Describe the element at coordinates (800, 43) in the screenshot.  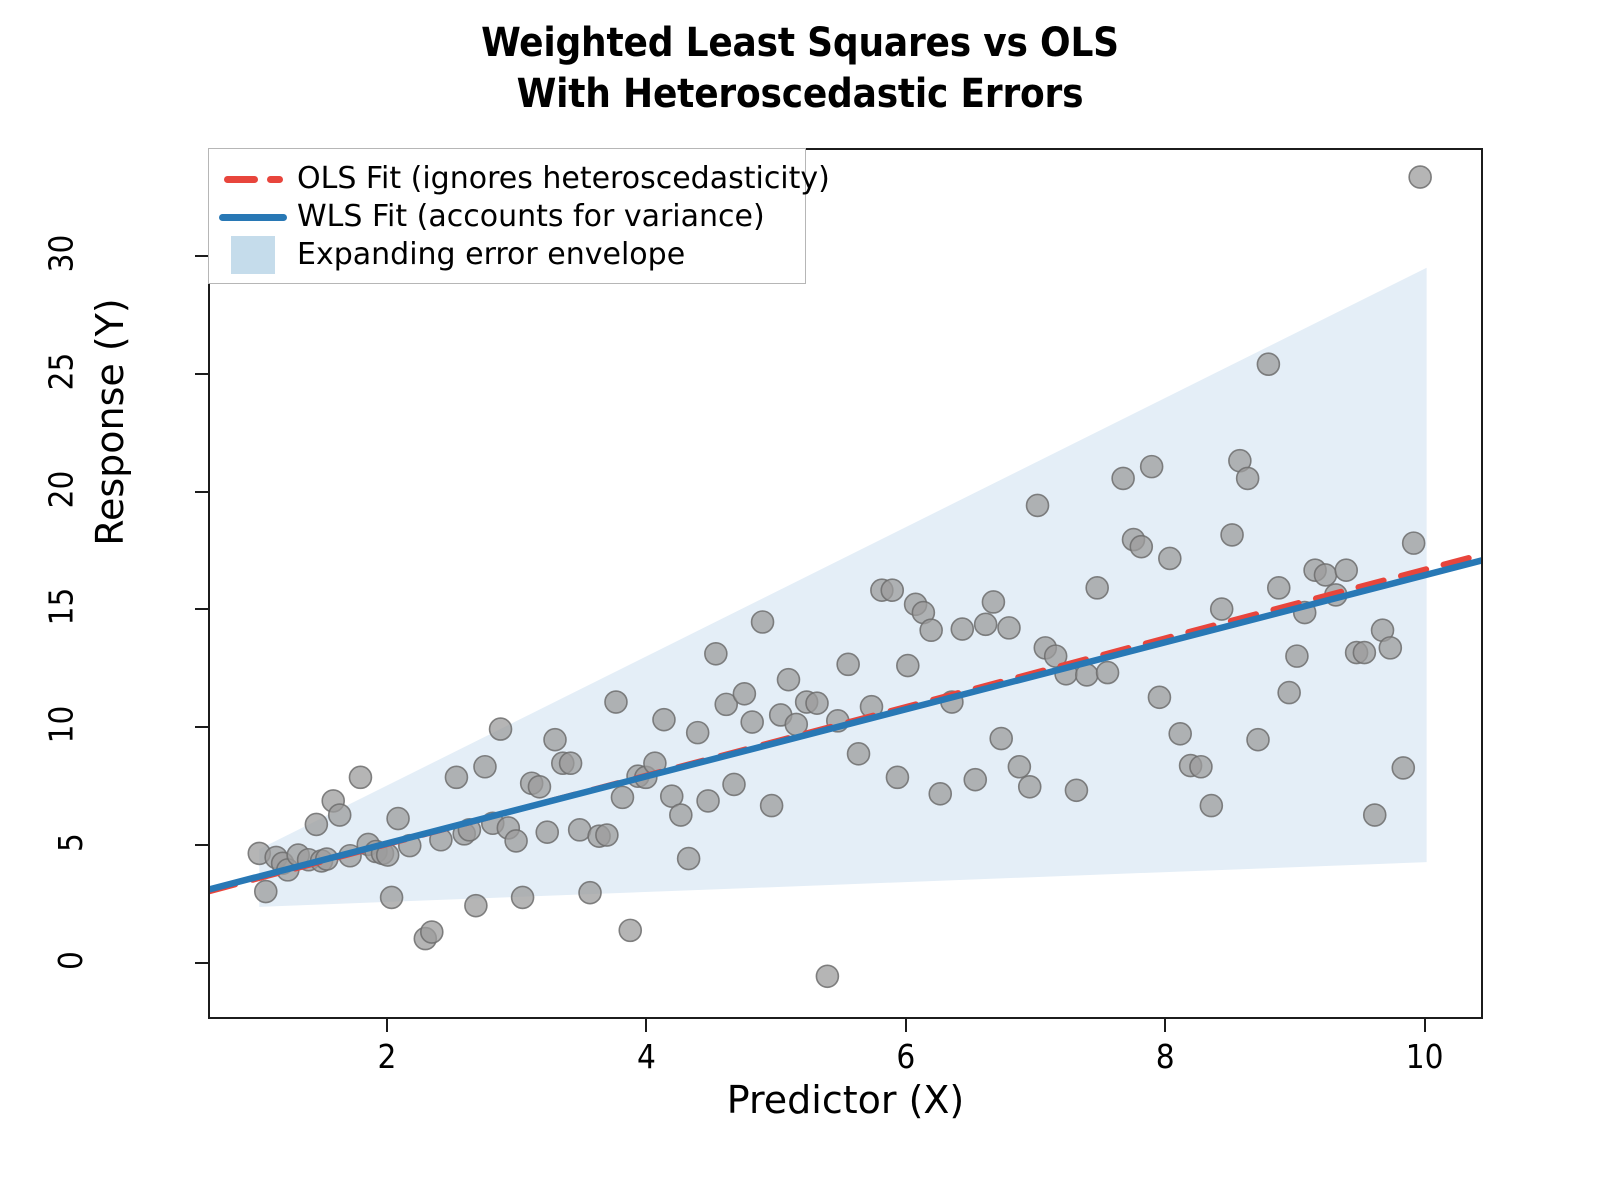
I see `chart-title-line1: Weighted Least Squares vs OLS` at that location.